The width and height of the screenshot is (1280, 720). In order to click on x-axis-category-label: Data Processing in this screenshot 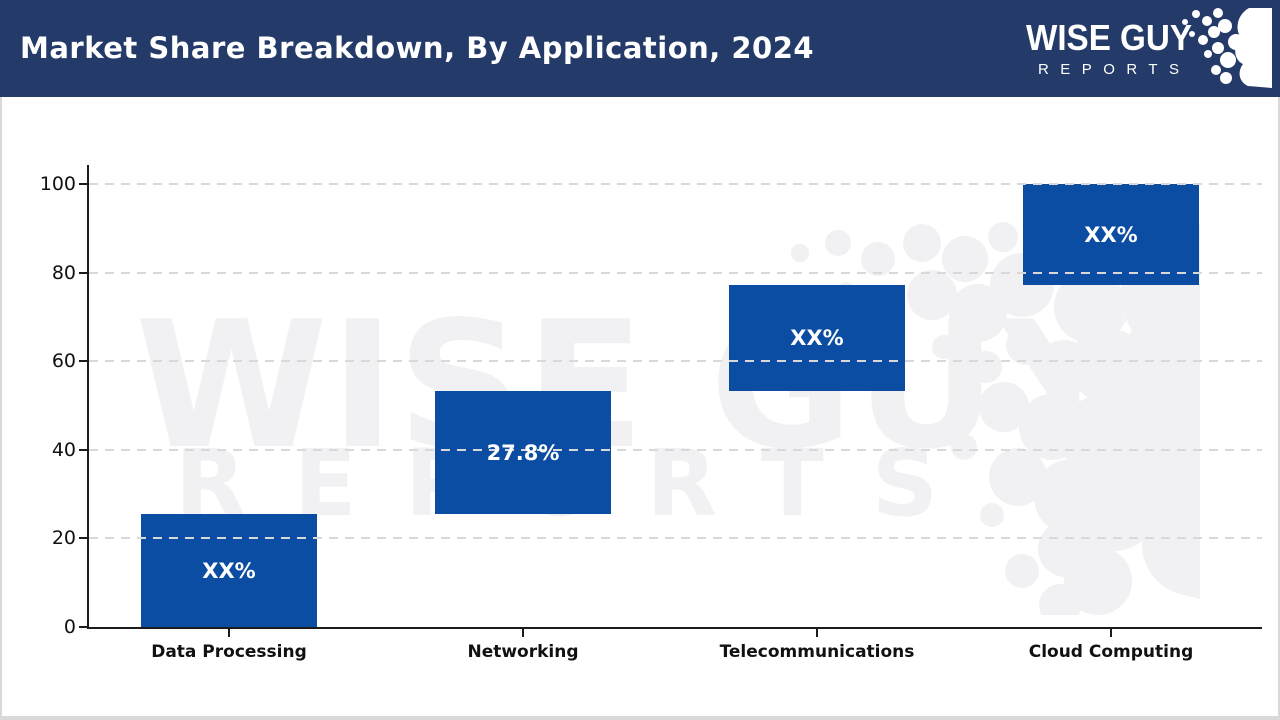, I will do `click(229, 652)`.